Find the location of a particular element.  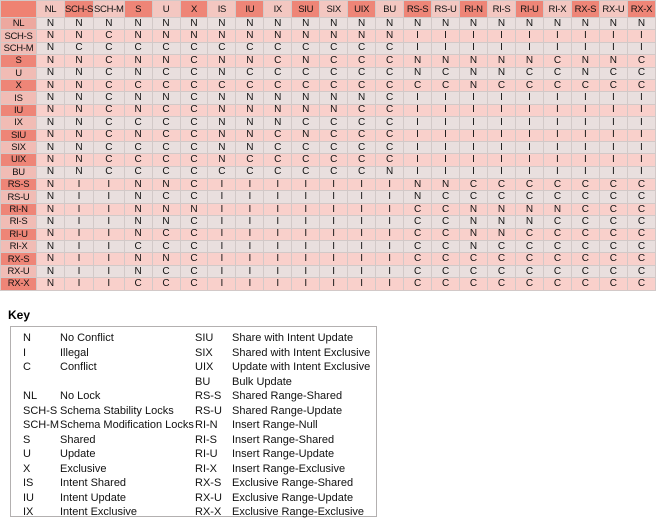

key-code: RS-U is located at coordinates (208, 410).